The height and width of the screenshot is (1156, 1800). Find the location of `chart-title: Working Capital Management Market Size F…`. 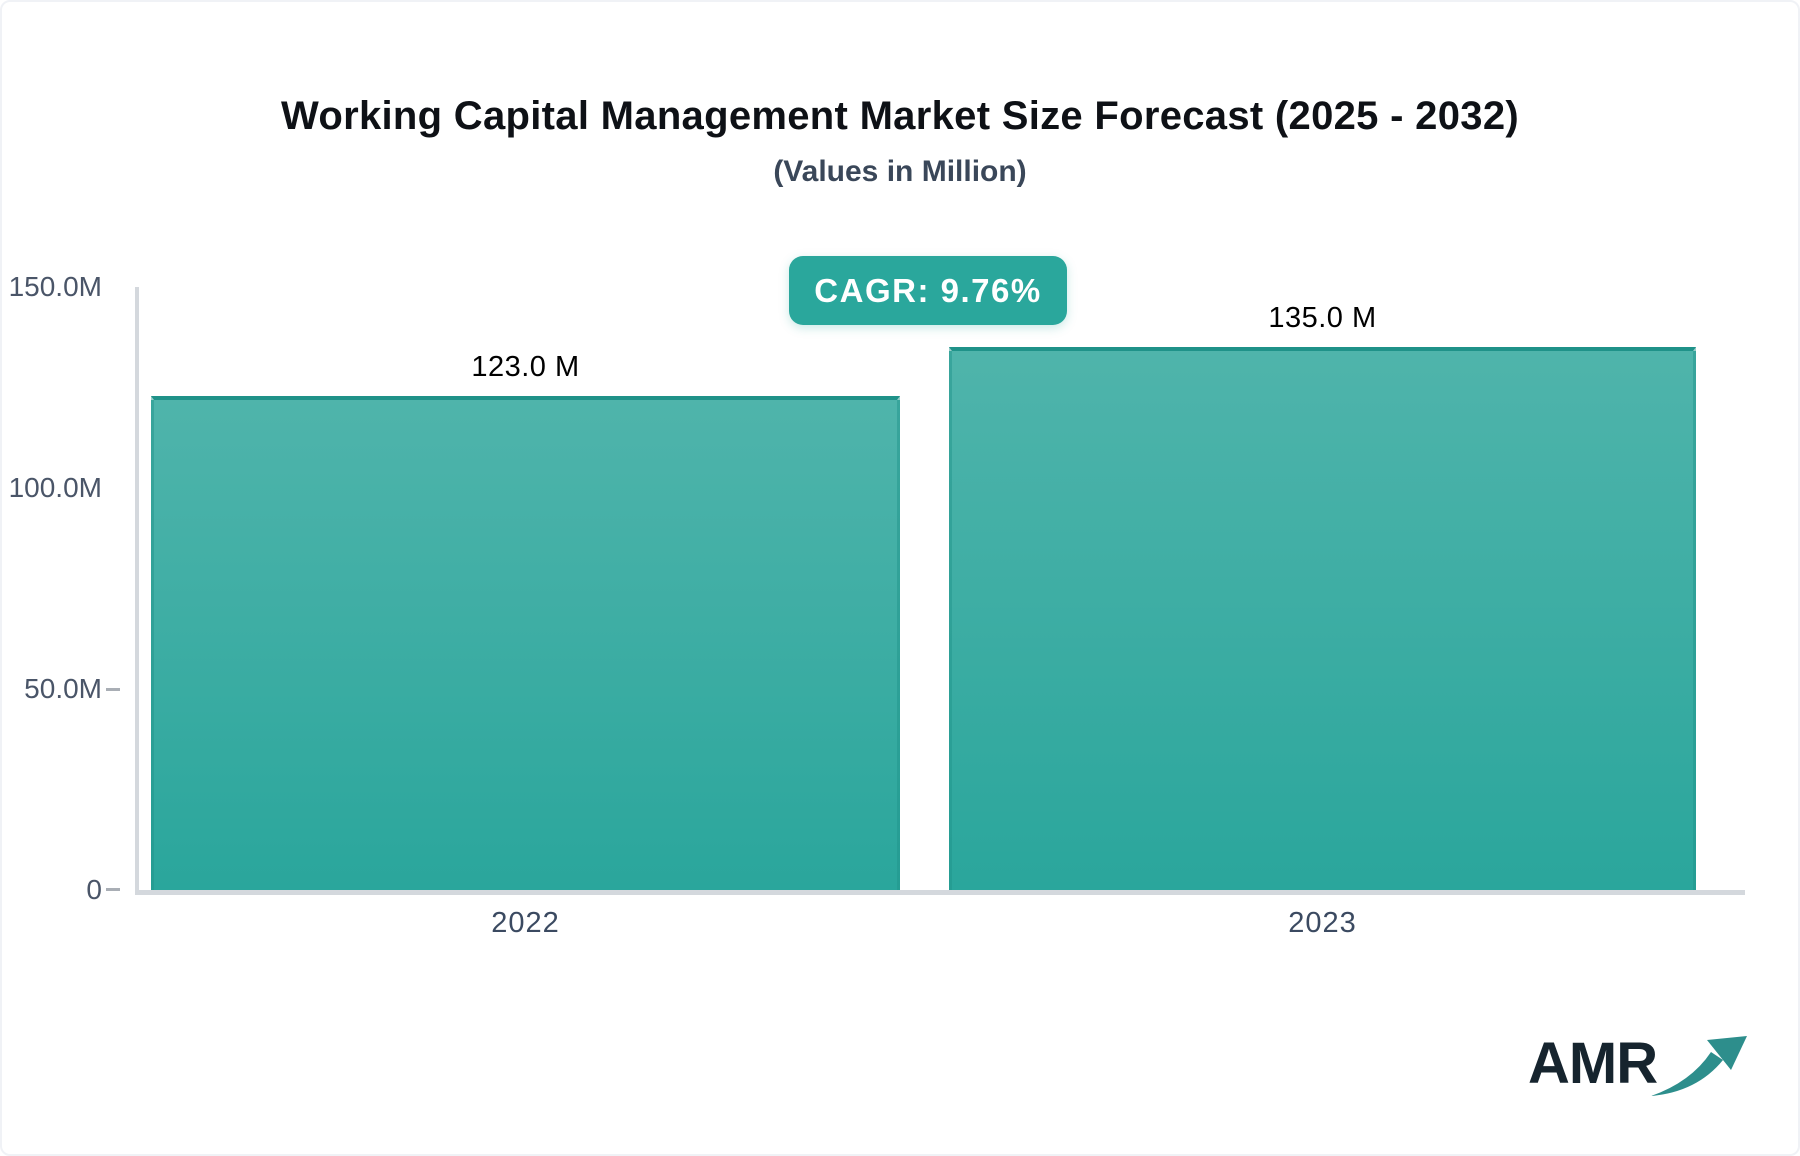

chart-title: Working Capital Management Market Size F… is located at coordinates (900, 116).